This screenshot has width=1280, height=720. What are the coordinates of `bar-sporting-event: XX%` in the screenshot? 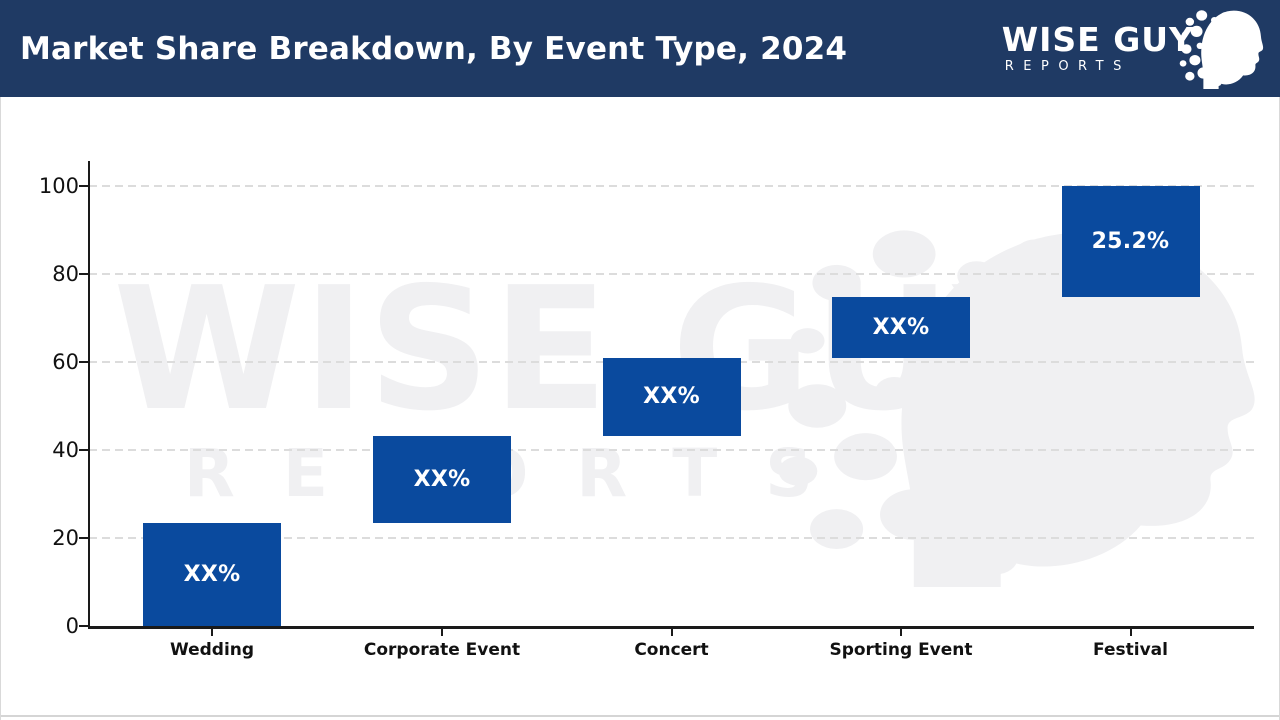 It's located at (901, 327).